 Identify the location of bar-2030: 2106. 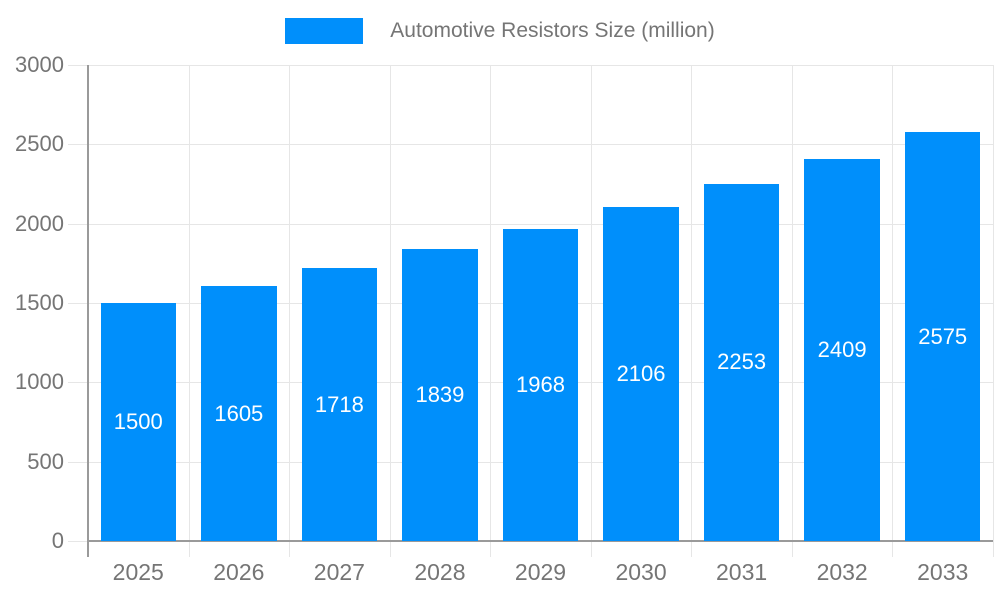
(641, 373).